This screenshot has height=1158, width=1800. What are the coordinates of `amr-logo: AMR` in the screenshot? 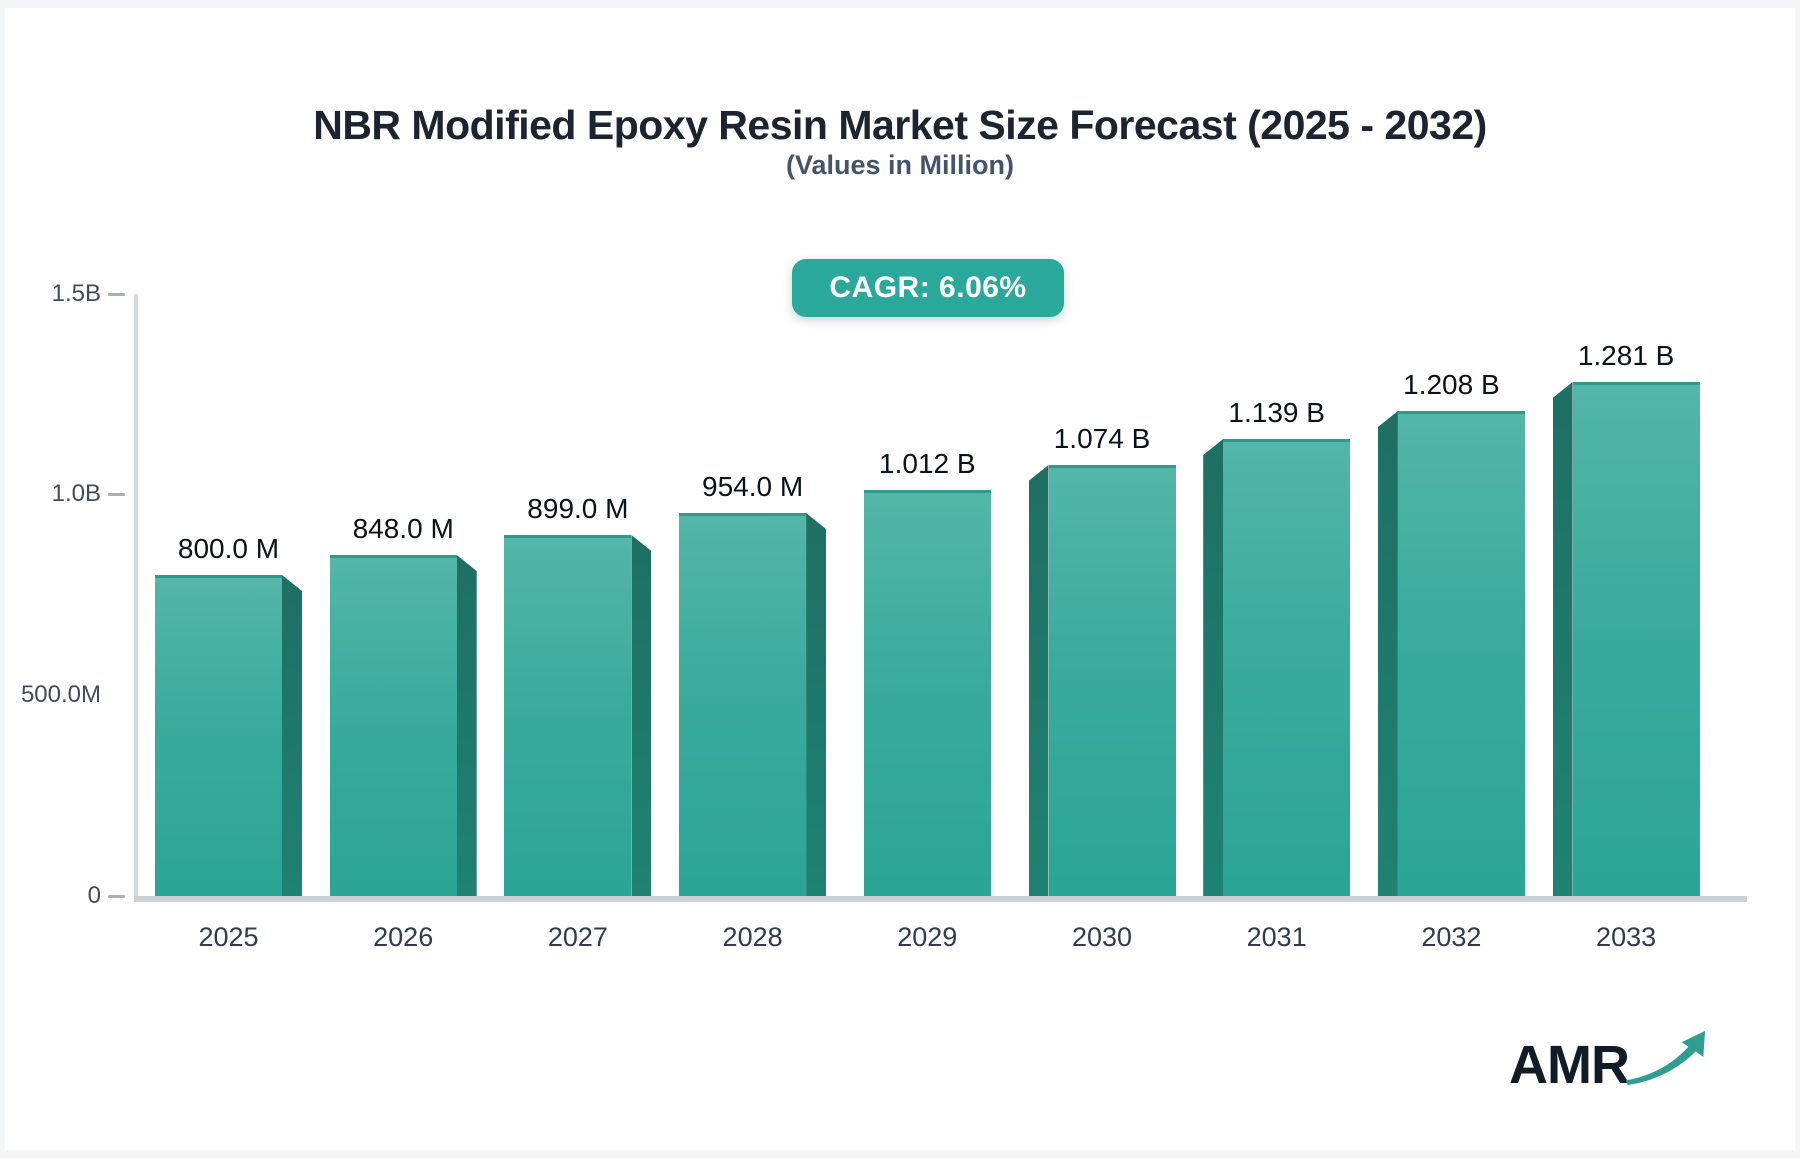 It's located at (1608, 1058).